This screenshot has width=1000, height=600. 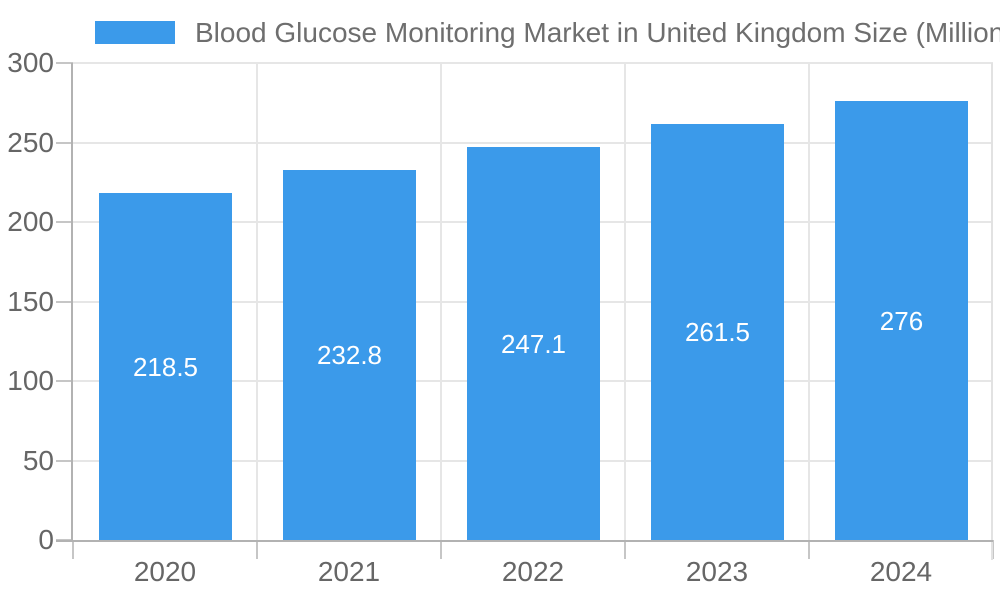 What do you see at coordinates (901, 571) in the screenshot?
I see `x-axis-label: 2024` at bounding box center [901, 571].